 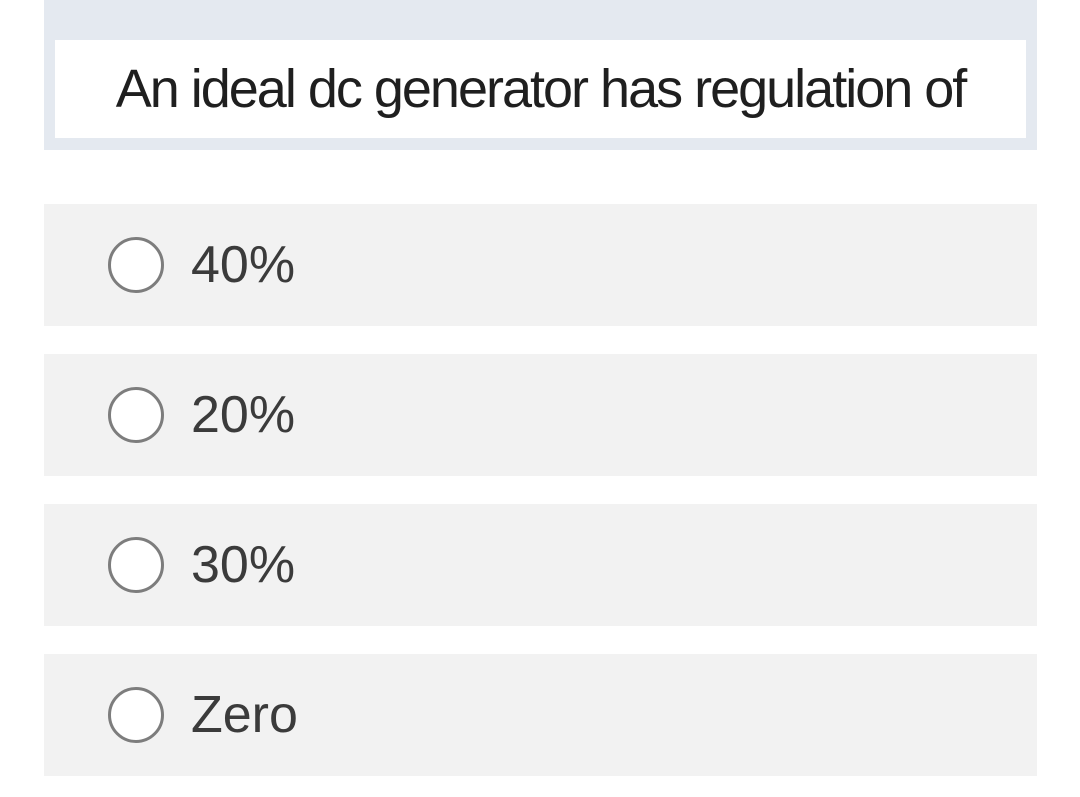 I want to click on option-label: 30%, so click(x=243, y=565).